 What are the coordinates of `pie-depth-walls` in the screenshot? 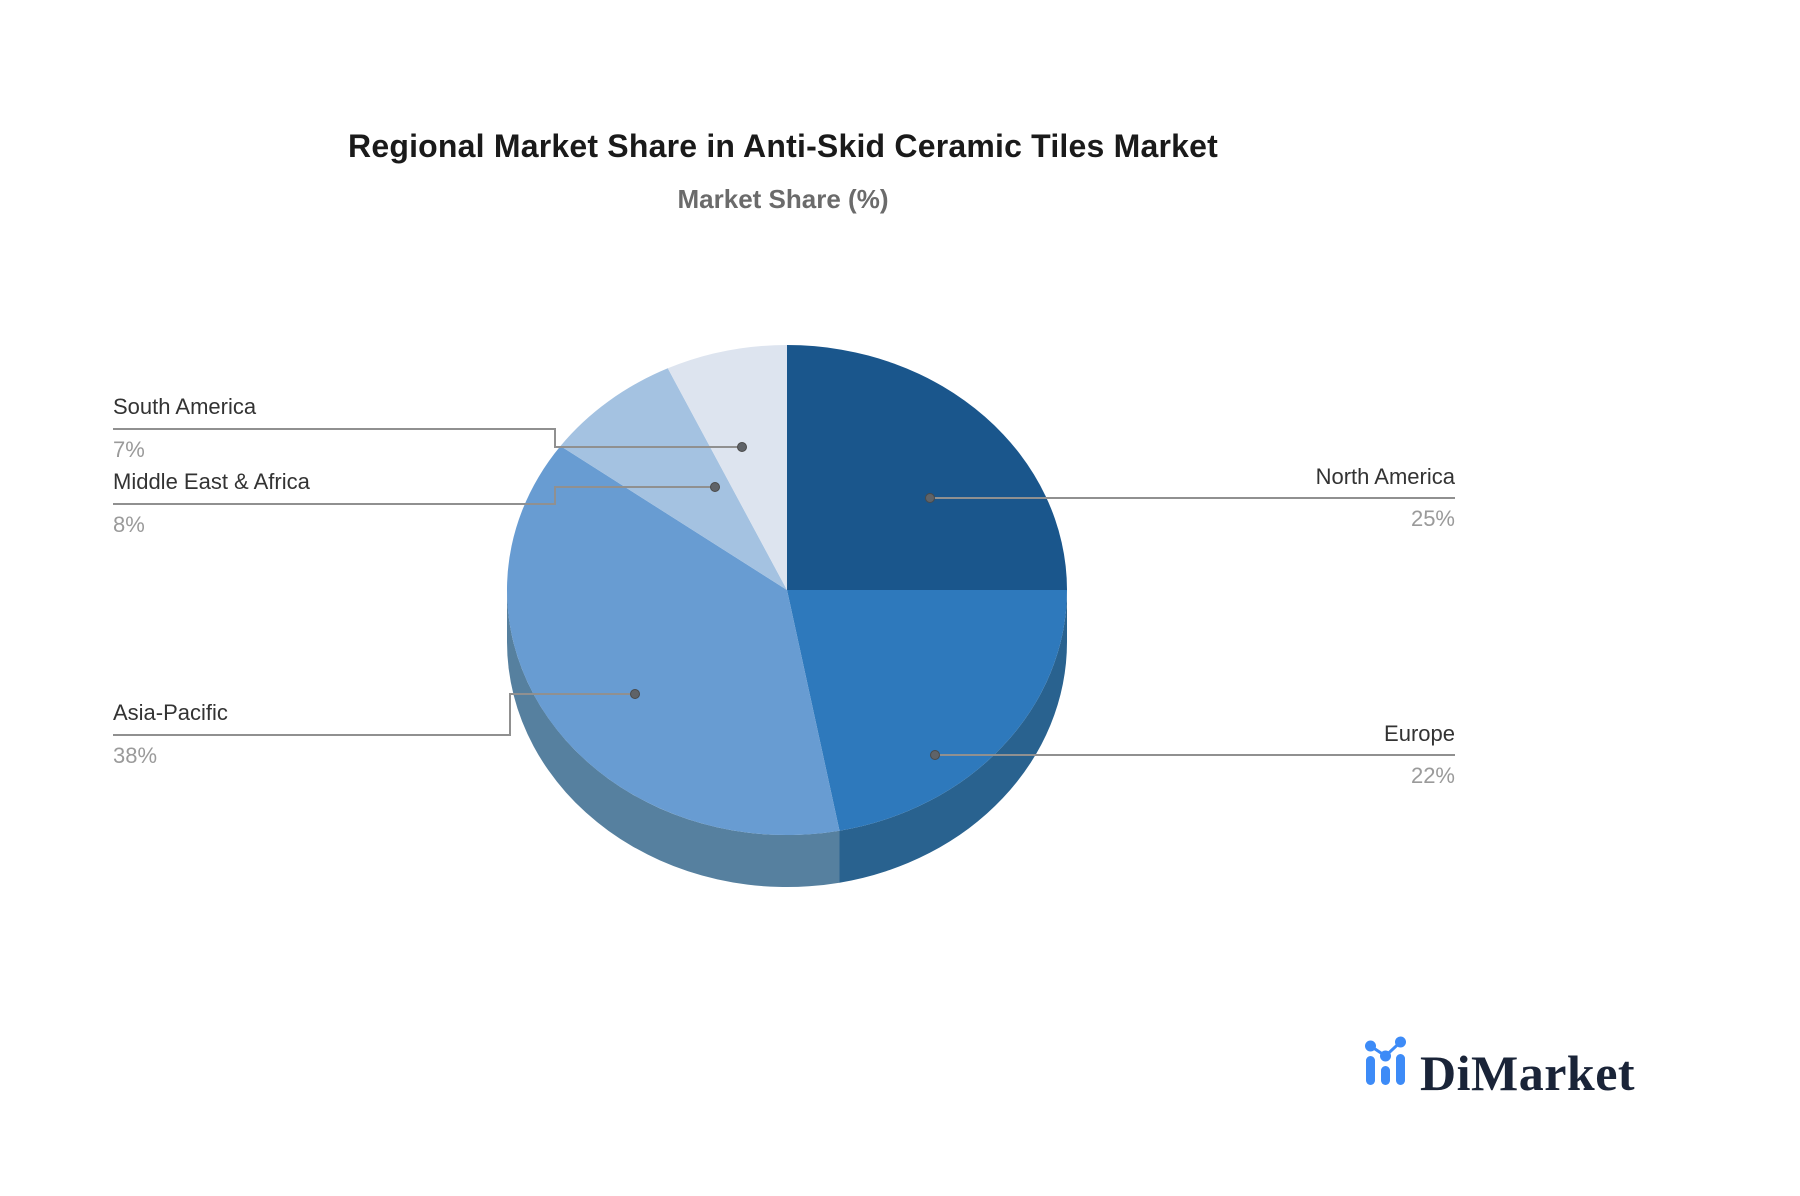 It's located at (787, 739).